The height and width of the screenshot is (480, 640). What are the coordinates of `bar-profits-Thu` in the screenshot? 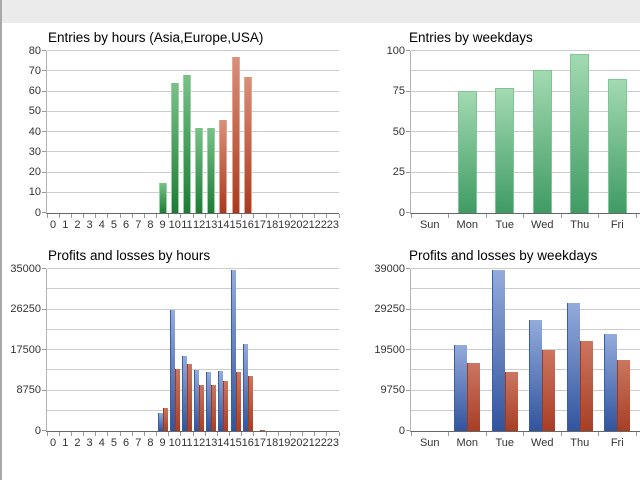 It's located at (573, 367).